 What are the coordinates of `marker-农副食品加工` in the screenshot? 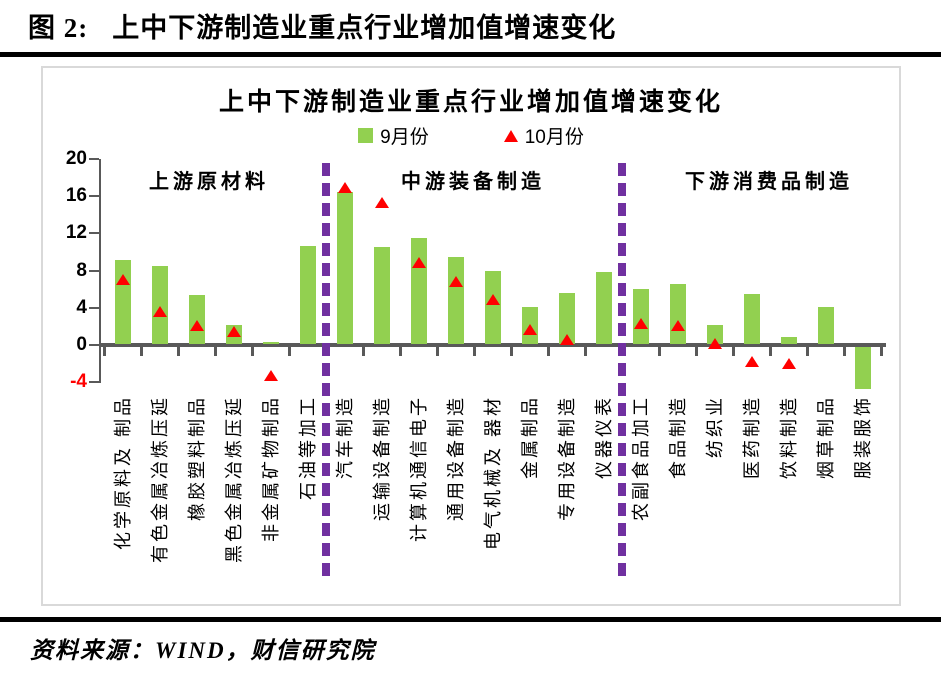 It's located at (640, 323).